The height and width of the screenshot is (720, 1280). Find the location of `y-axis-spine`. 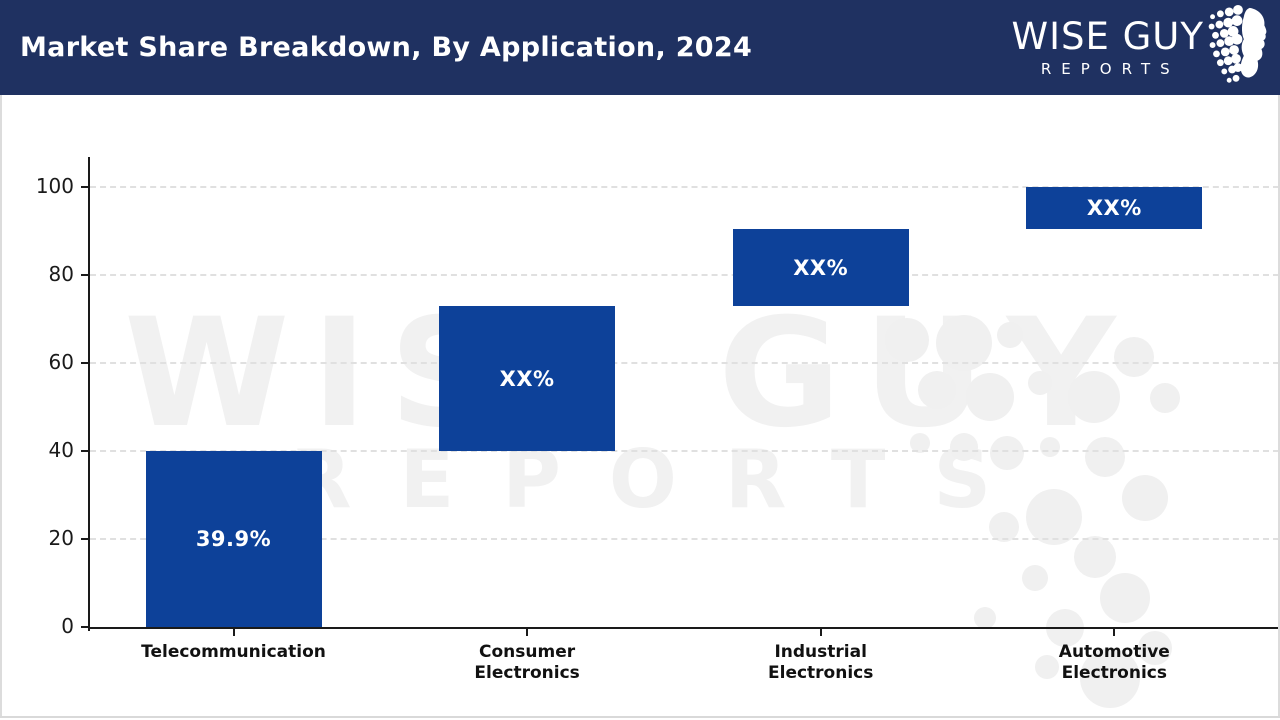

y-axis-spine is located at coordinates (89, 394).